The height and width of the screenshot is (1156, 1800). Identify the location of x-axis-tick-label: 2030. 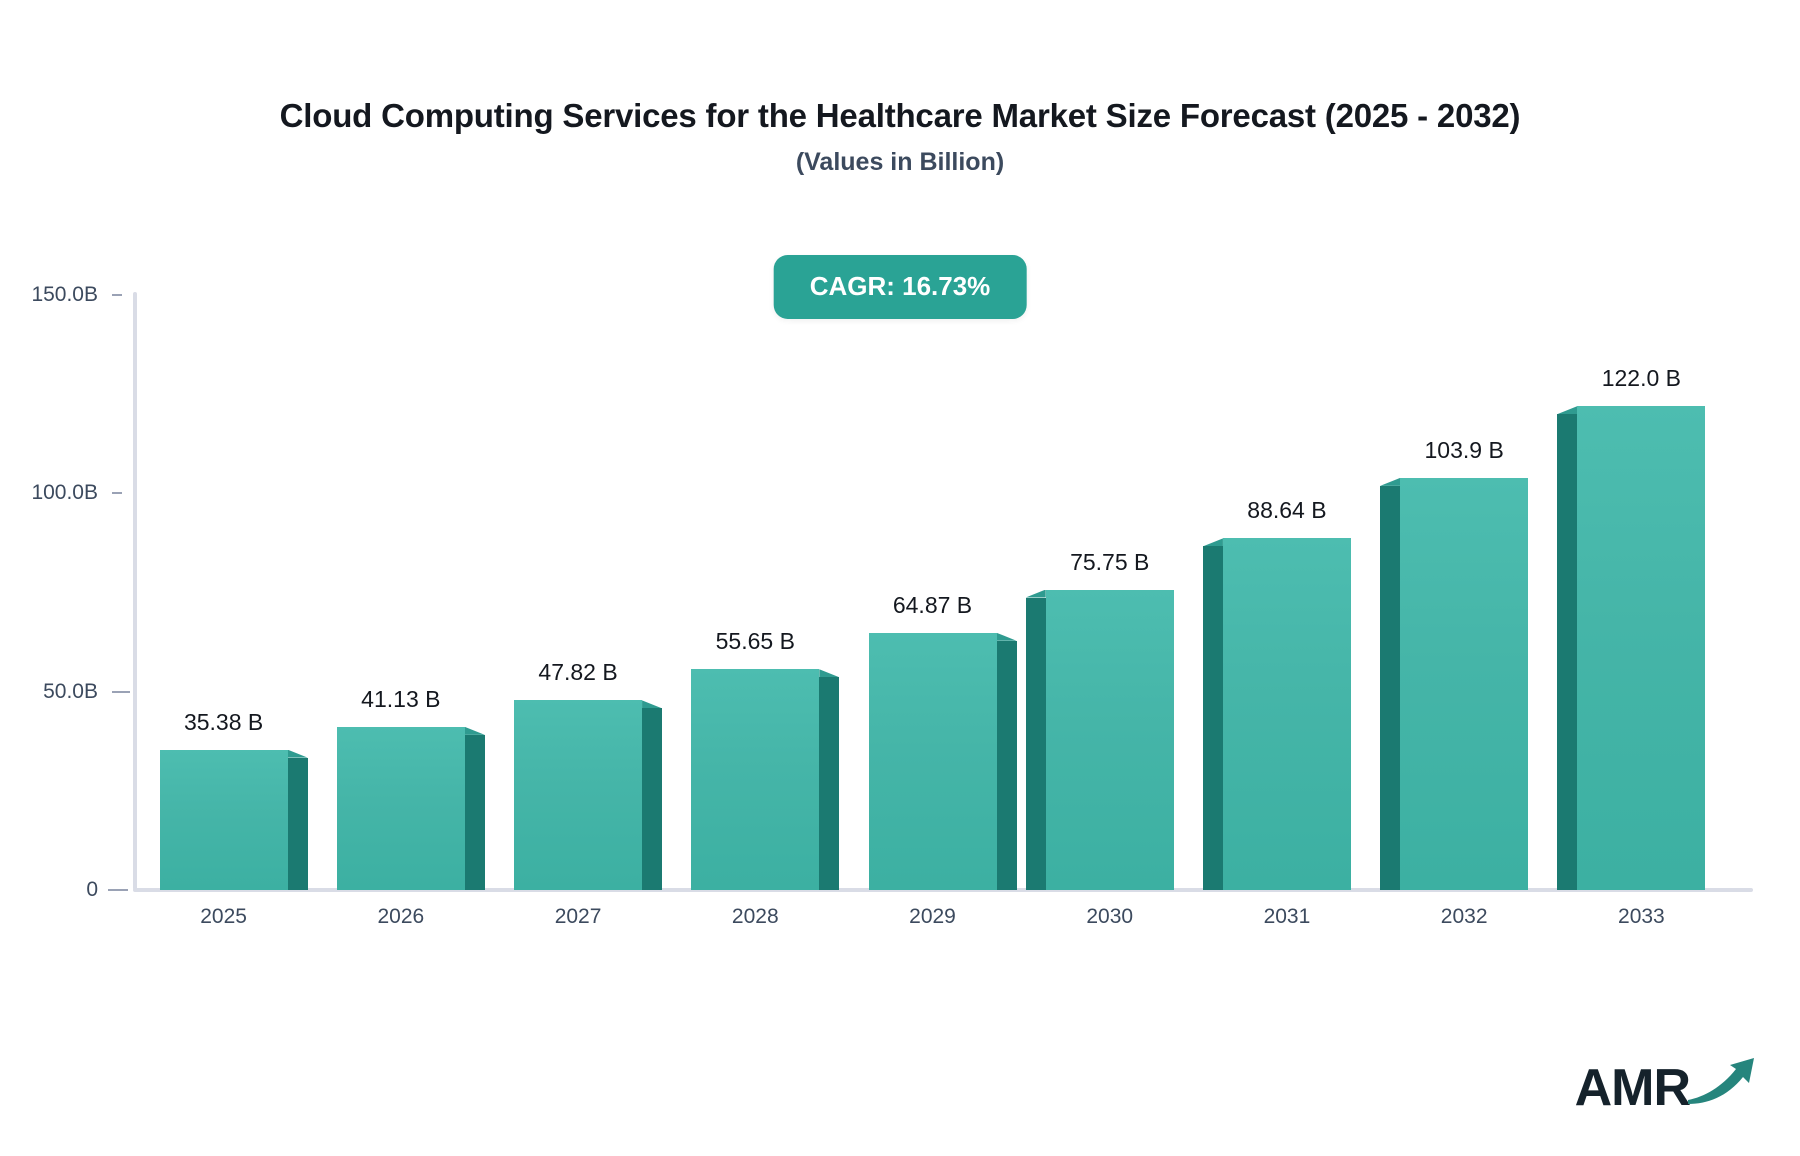
(1110, 916).